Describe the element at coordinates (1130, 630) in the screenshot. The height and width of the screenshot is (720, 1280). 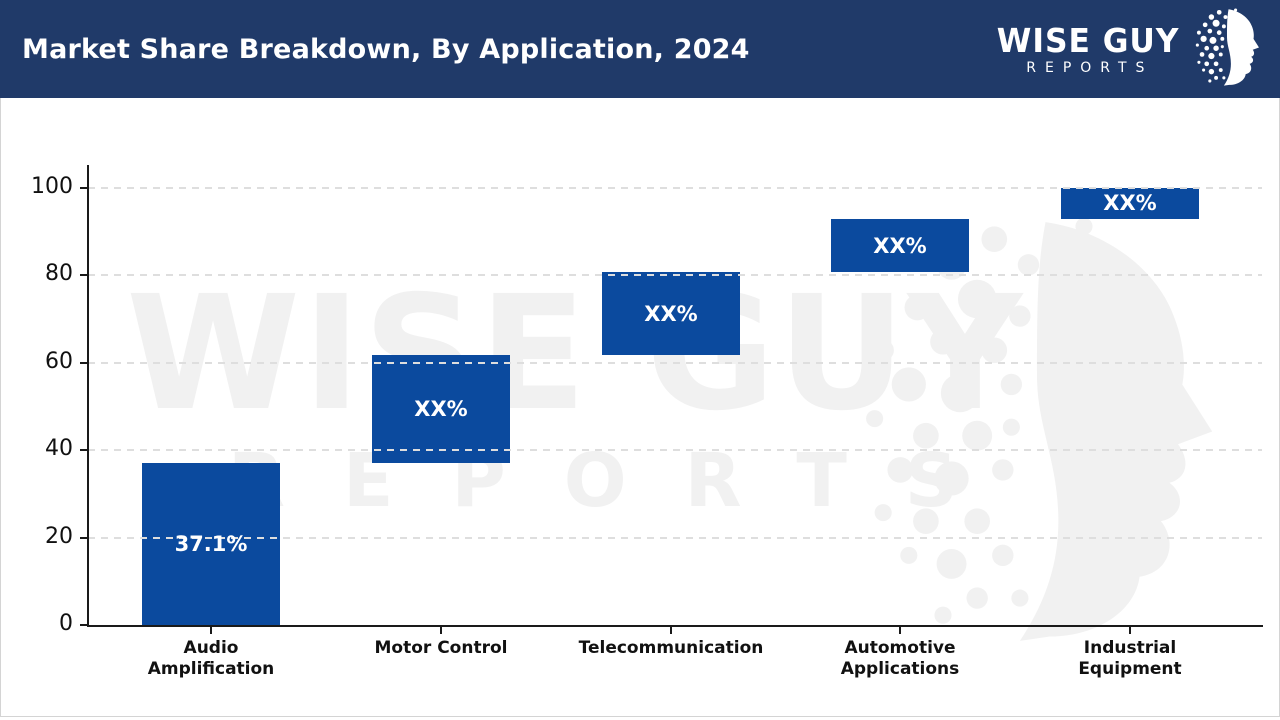
I see `x-tick-mark-industrial-equipment` at that location.